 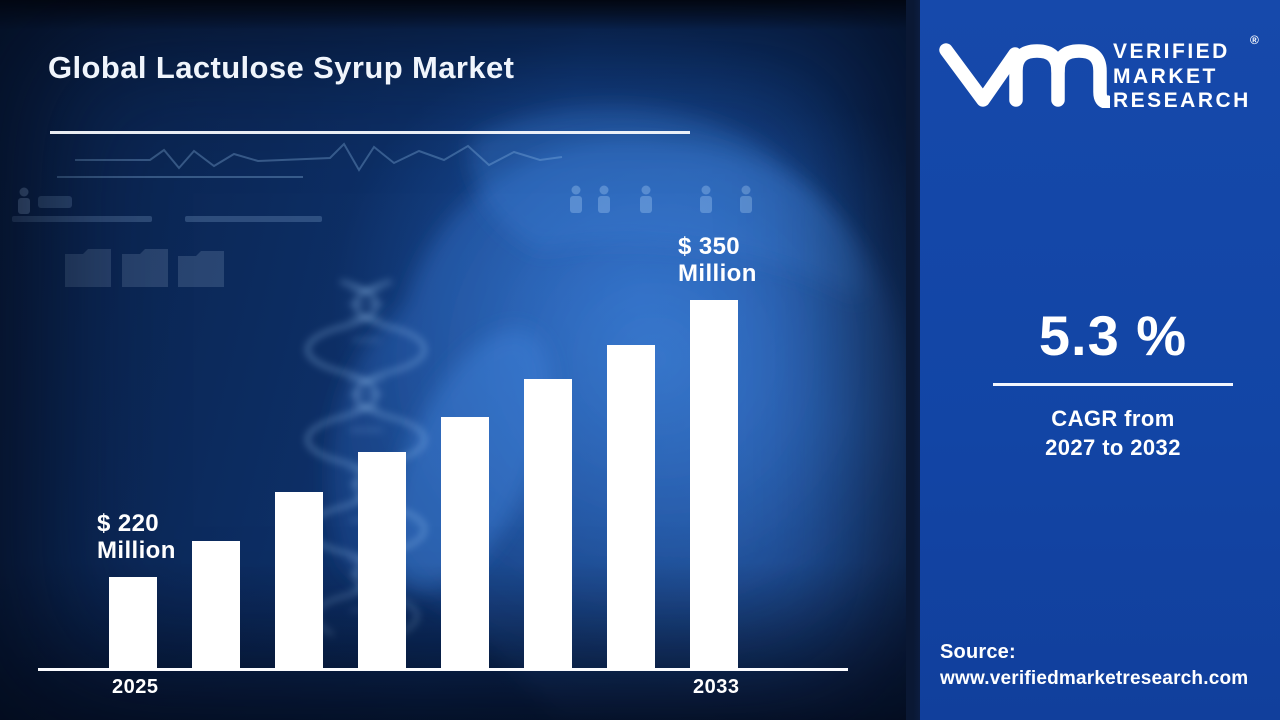 What do you see at coordinates (1171, 51) in the screenshot?
I see `brand-line: VERIFIED` at bounding box center [1171, 51].